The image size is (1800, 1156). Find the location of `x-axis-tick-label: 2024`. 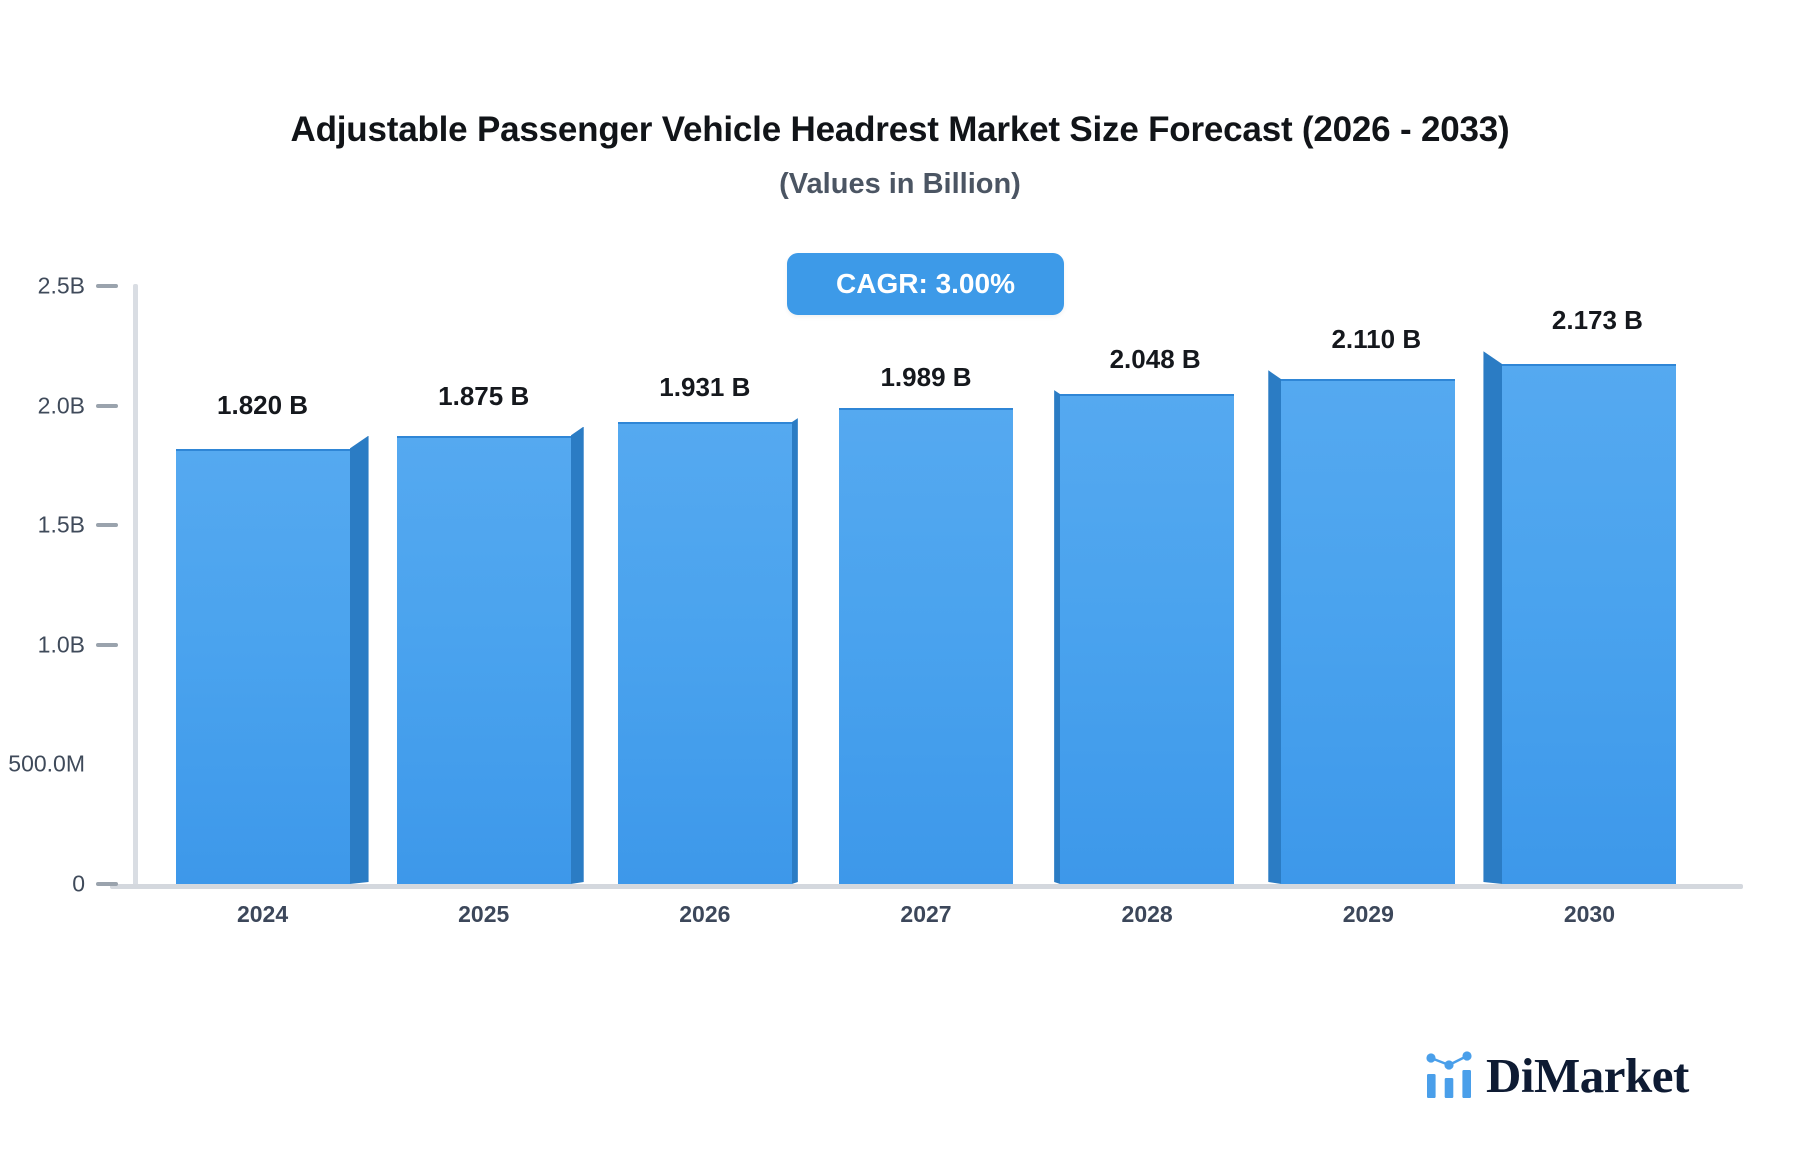

x-axis-tick-label: 2024 is located at coordinates (262, 914).